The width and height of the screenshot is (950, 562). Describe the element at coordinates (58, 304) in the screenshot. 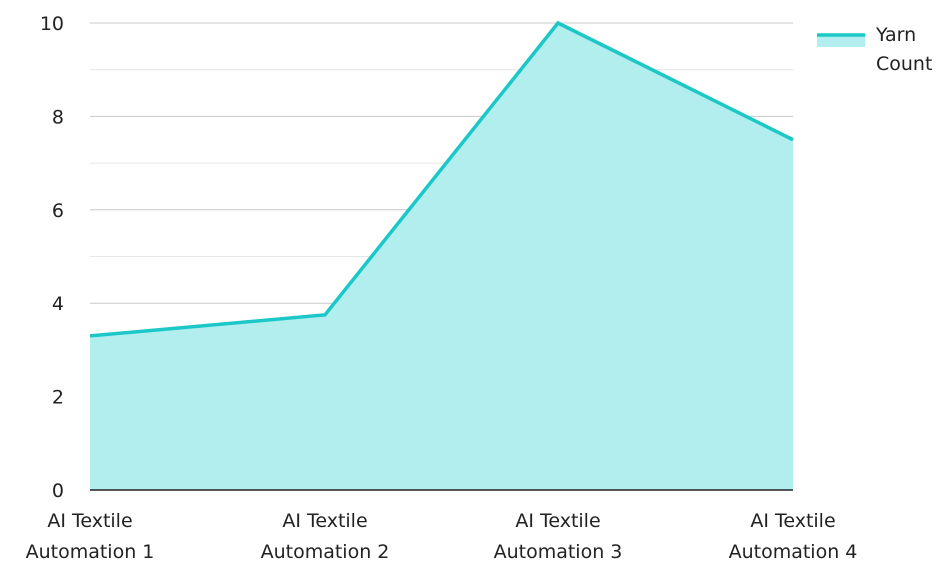

I see `y-tick-label: 4` at that location.